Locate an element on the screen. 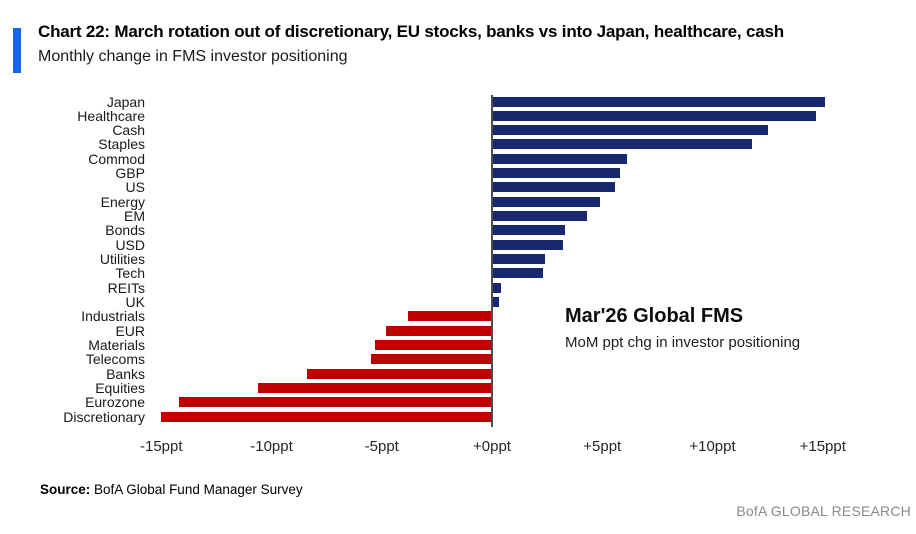  x-tick-label-+5ppt: +5ppt is located at coordinates (602, 446).